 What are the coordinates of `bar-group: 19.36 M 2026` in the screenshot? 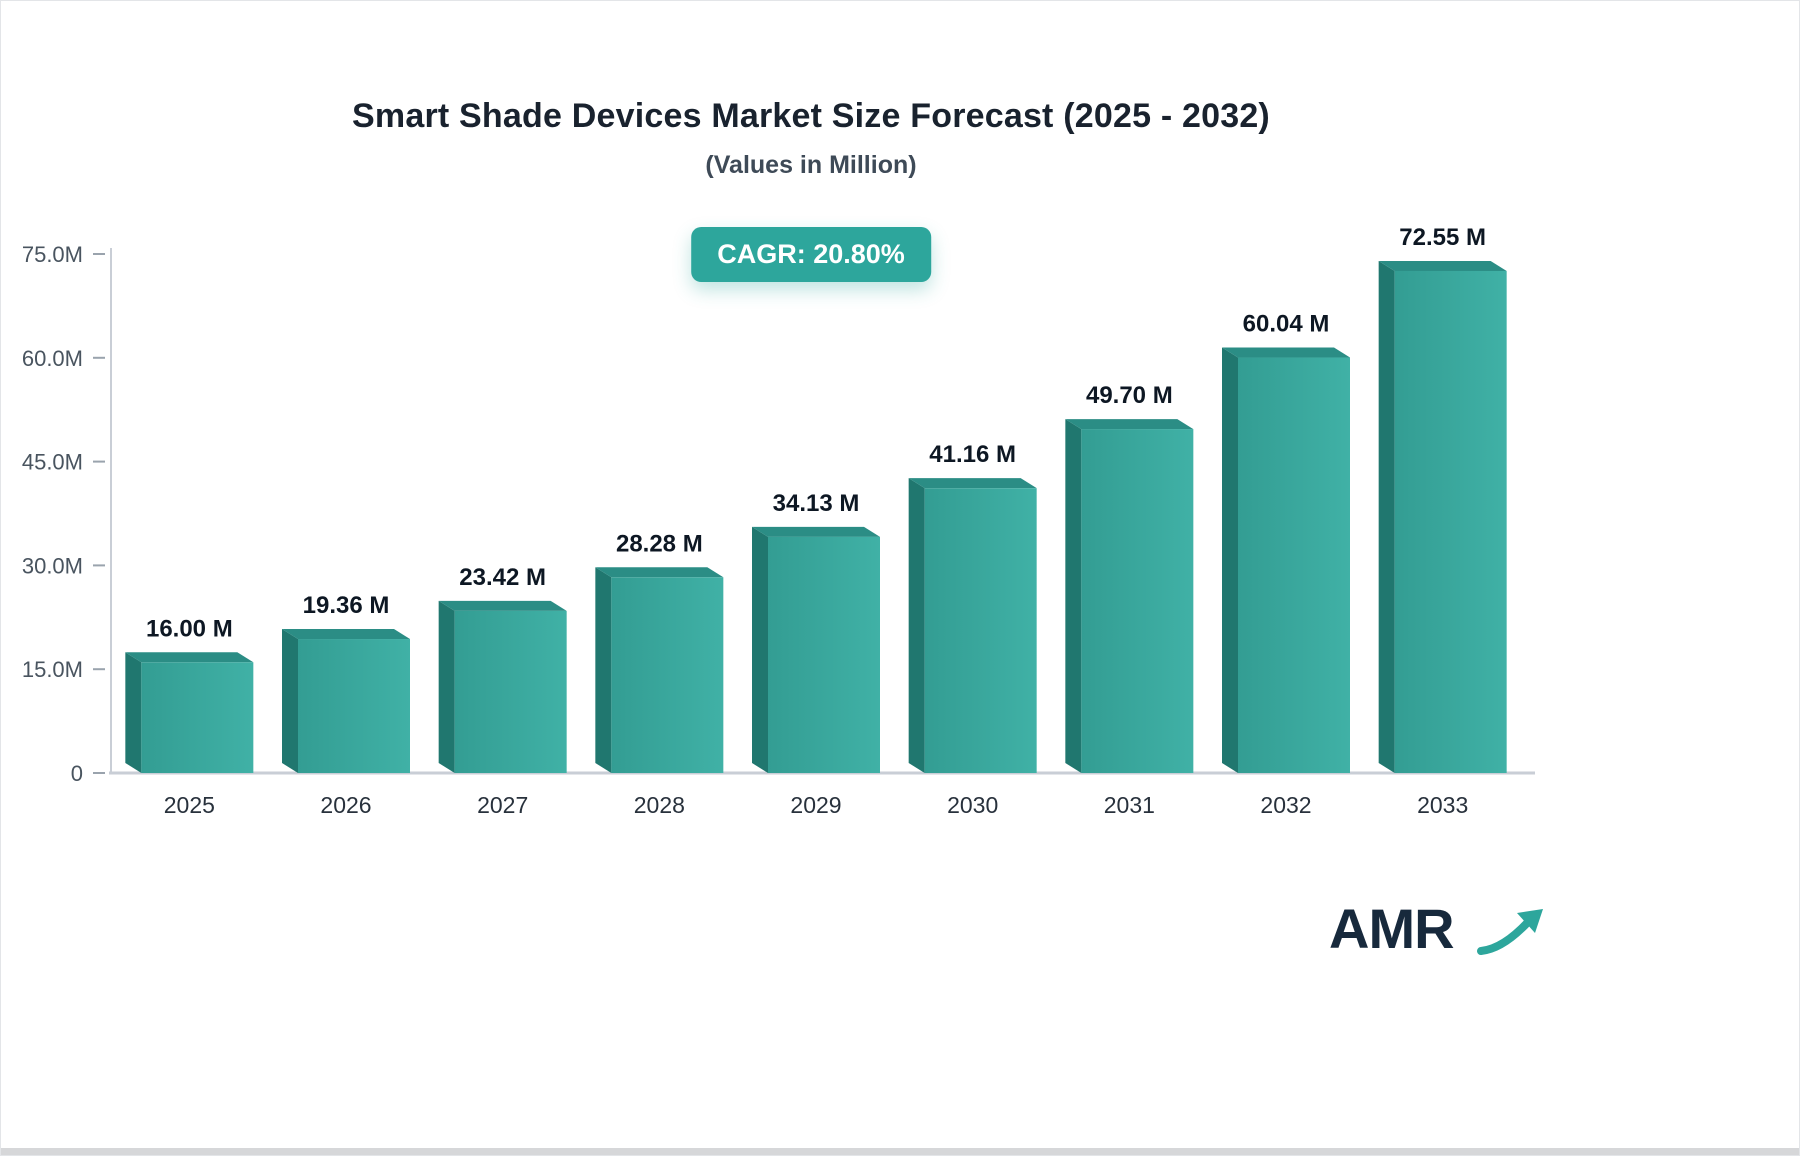 It's located at (346, 705).